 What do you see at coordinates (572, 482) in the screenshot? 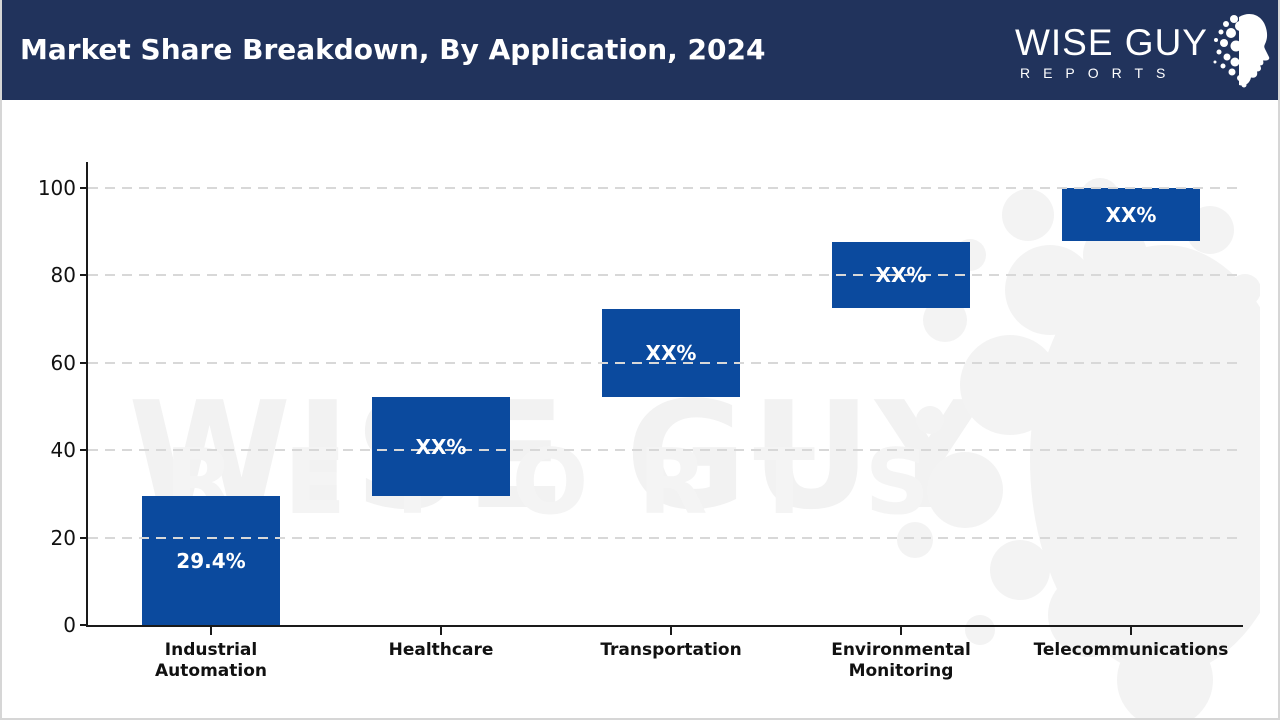
I see `watermark-subtitle: REPORTS` at bounding box center [572, 482].